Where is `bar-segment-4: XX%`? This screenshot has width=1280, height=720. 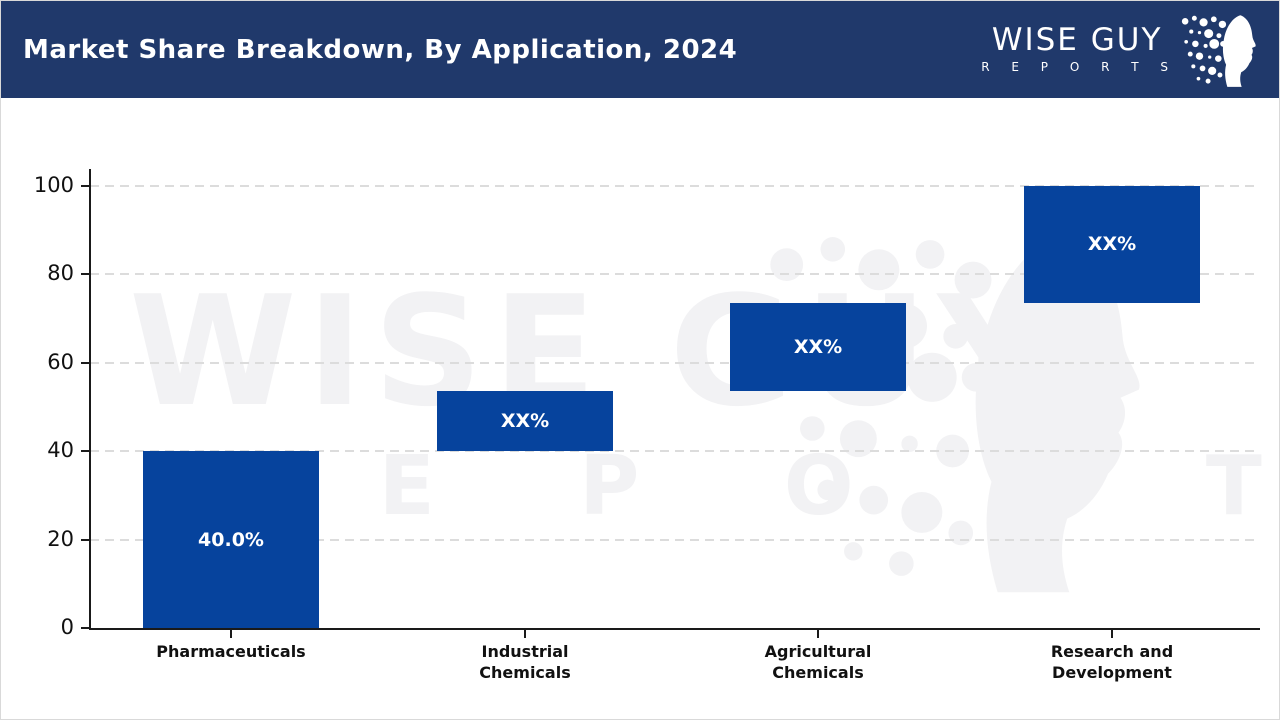
bar-segment-4: XX% is located at coordinates (1112, 244).